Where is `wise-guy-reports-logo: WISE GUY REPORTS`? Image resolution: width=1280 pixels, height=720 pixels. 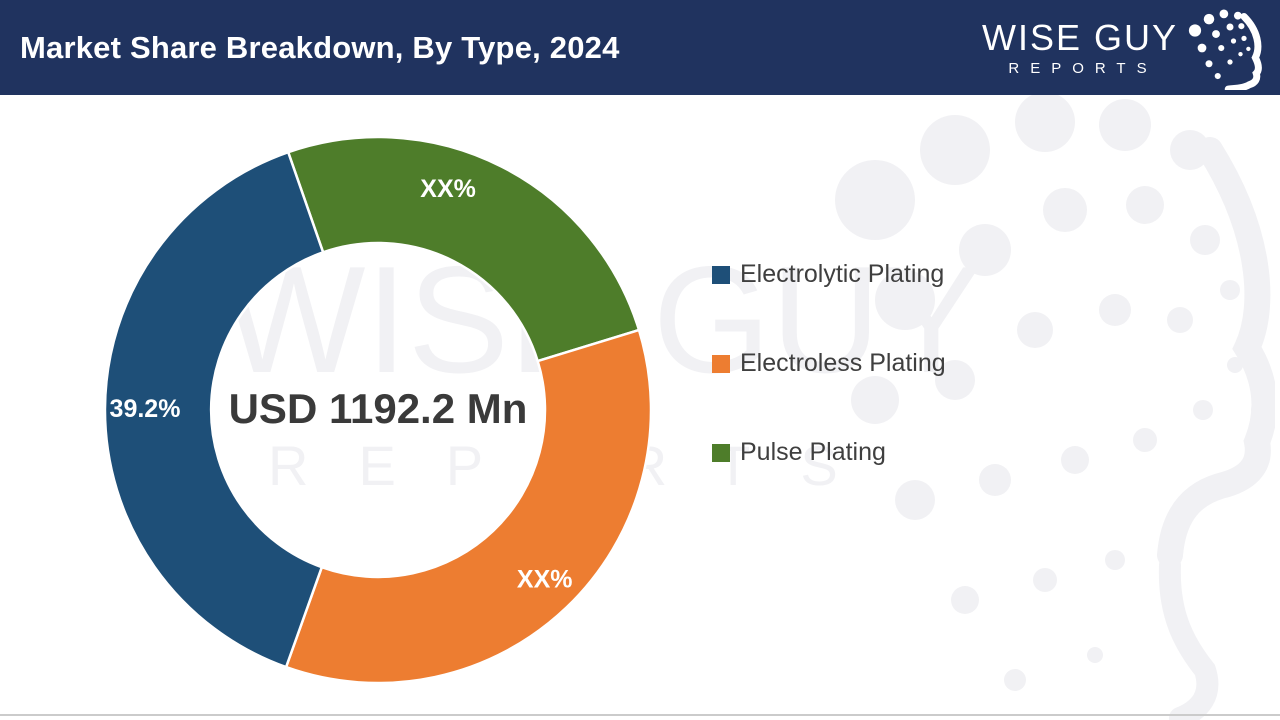
wise-guy-reports-logo: WISE GUY REPORTS is located at coordinates (1123, 48).